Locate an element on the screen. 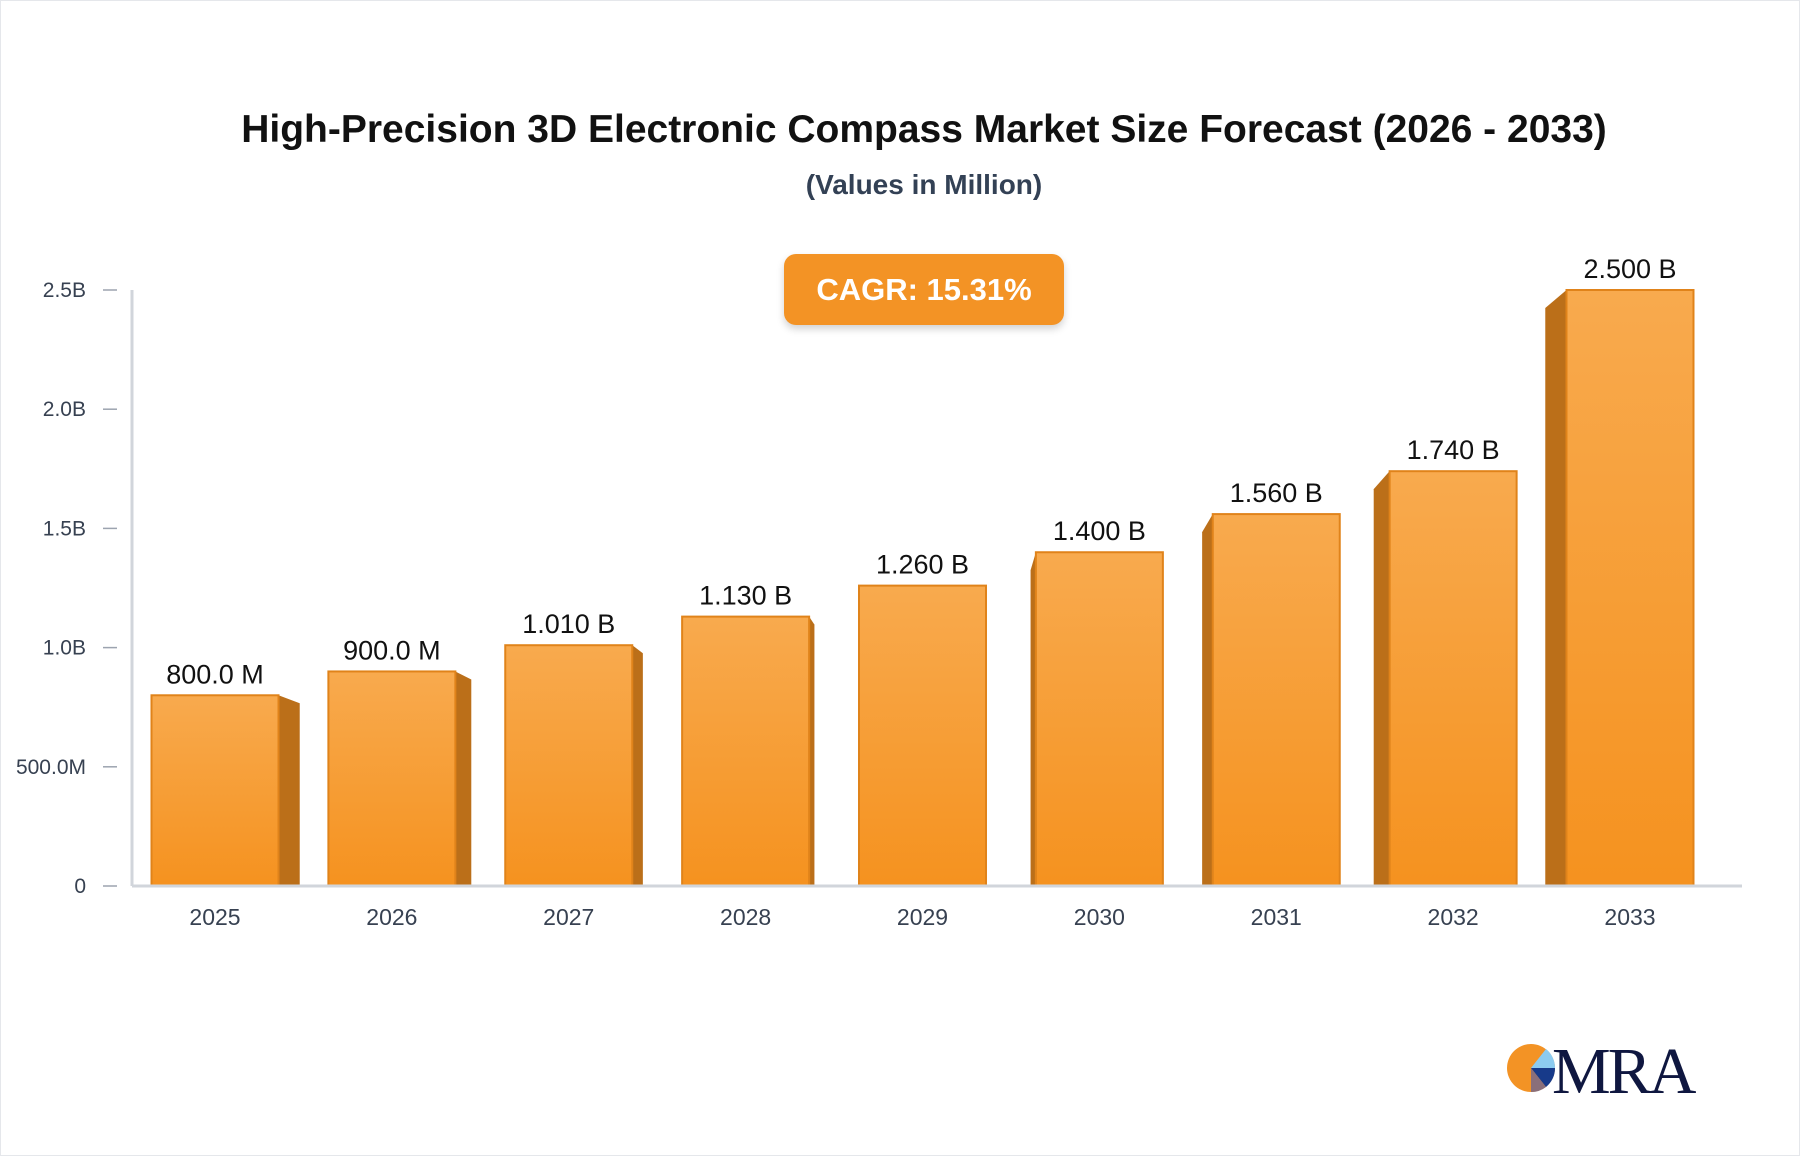  bar-value-label: 1.400 B is located at coordinates (1099, 531).